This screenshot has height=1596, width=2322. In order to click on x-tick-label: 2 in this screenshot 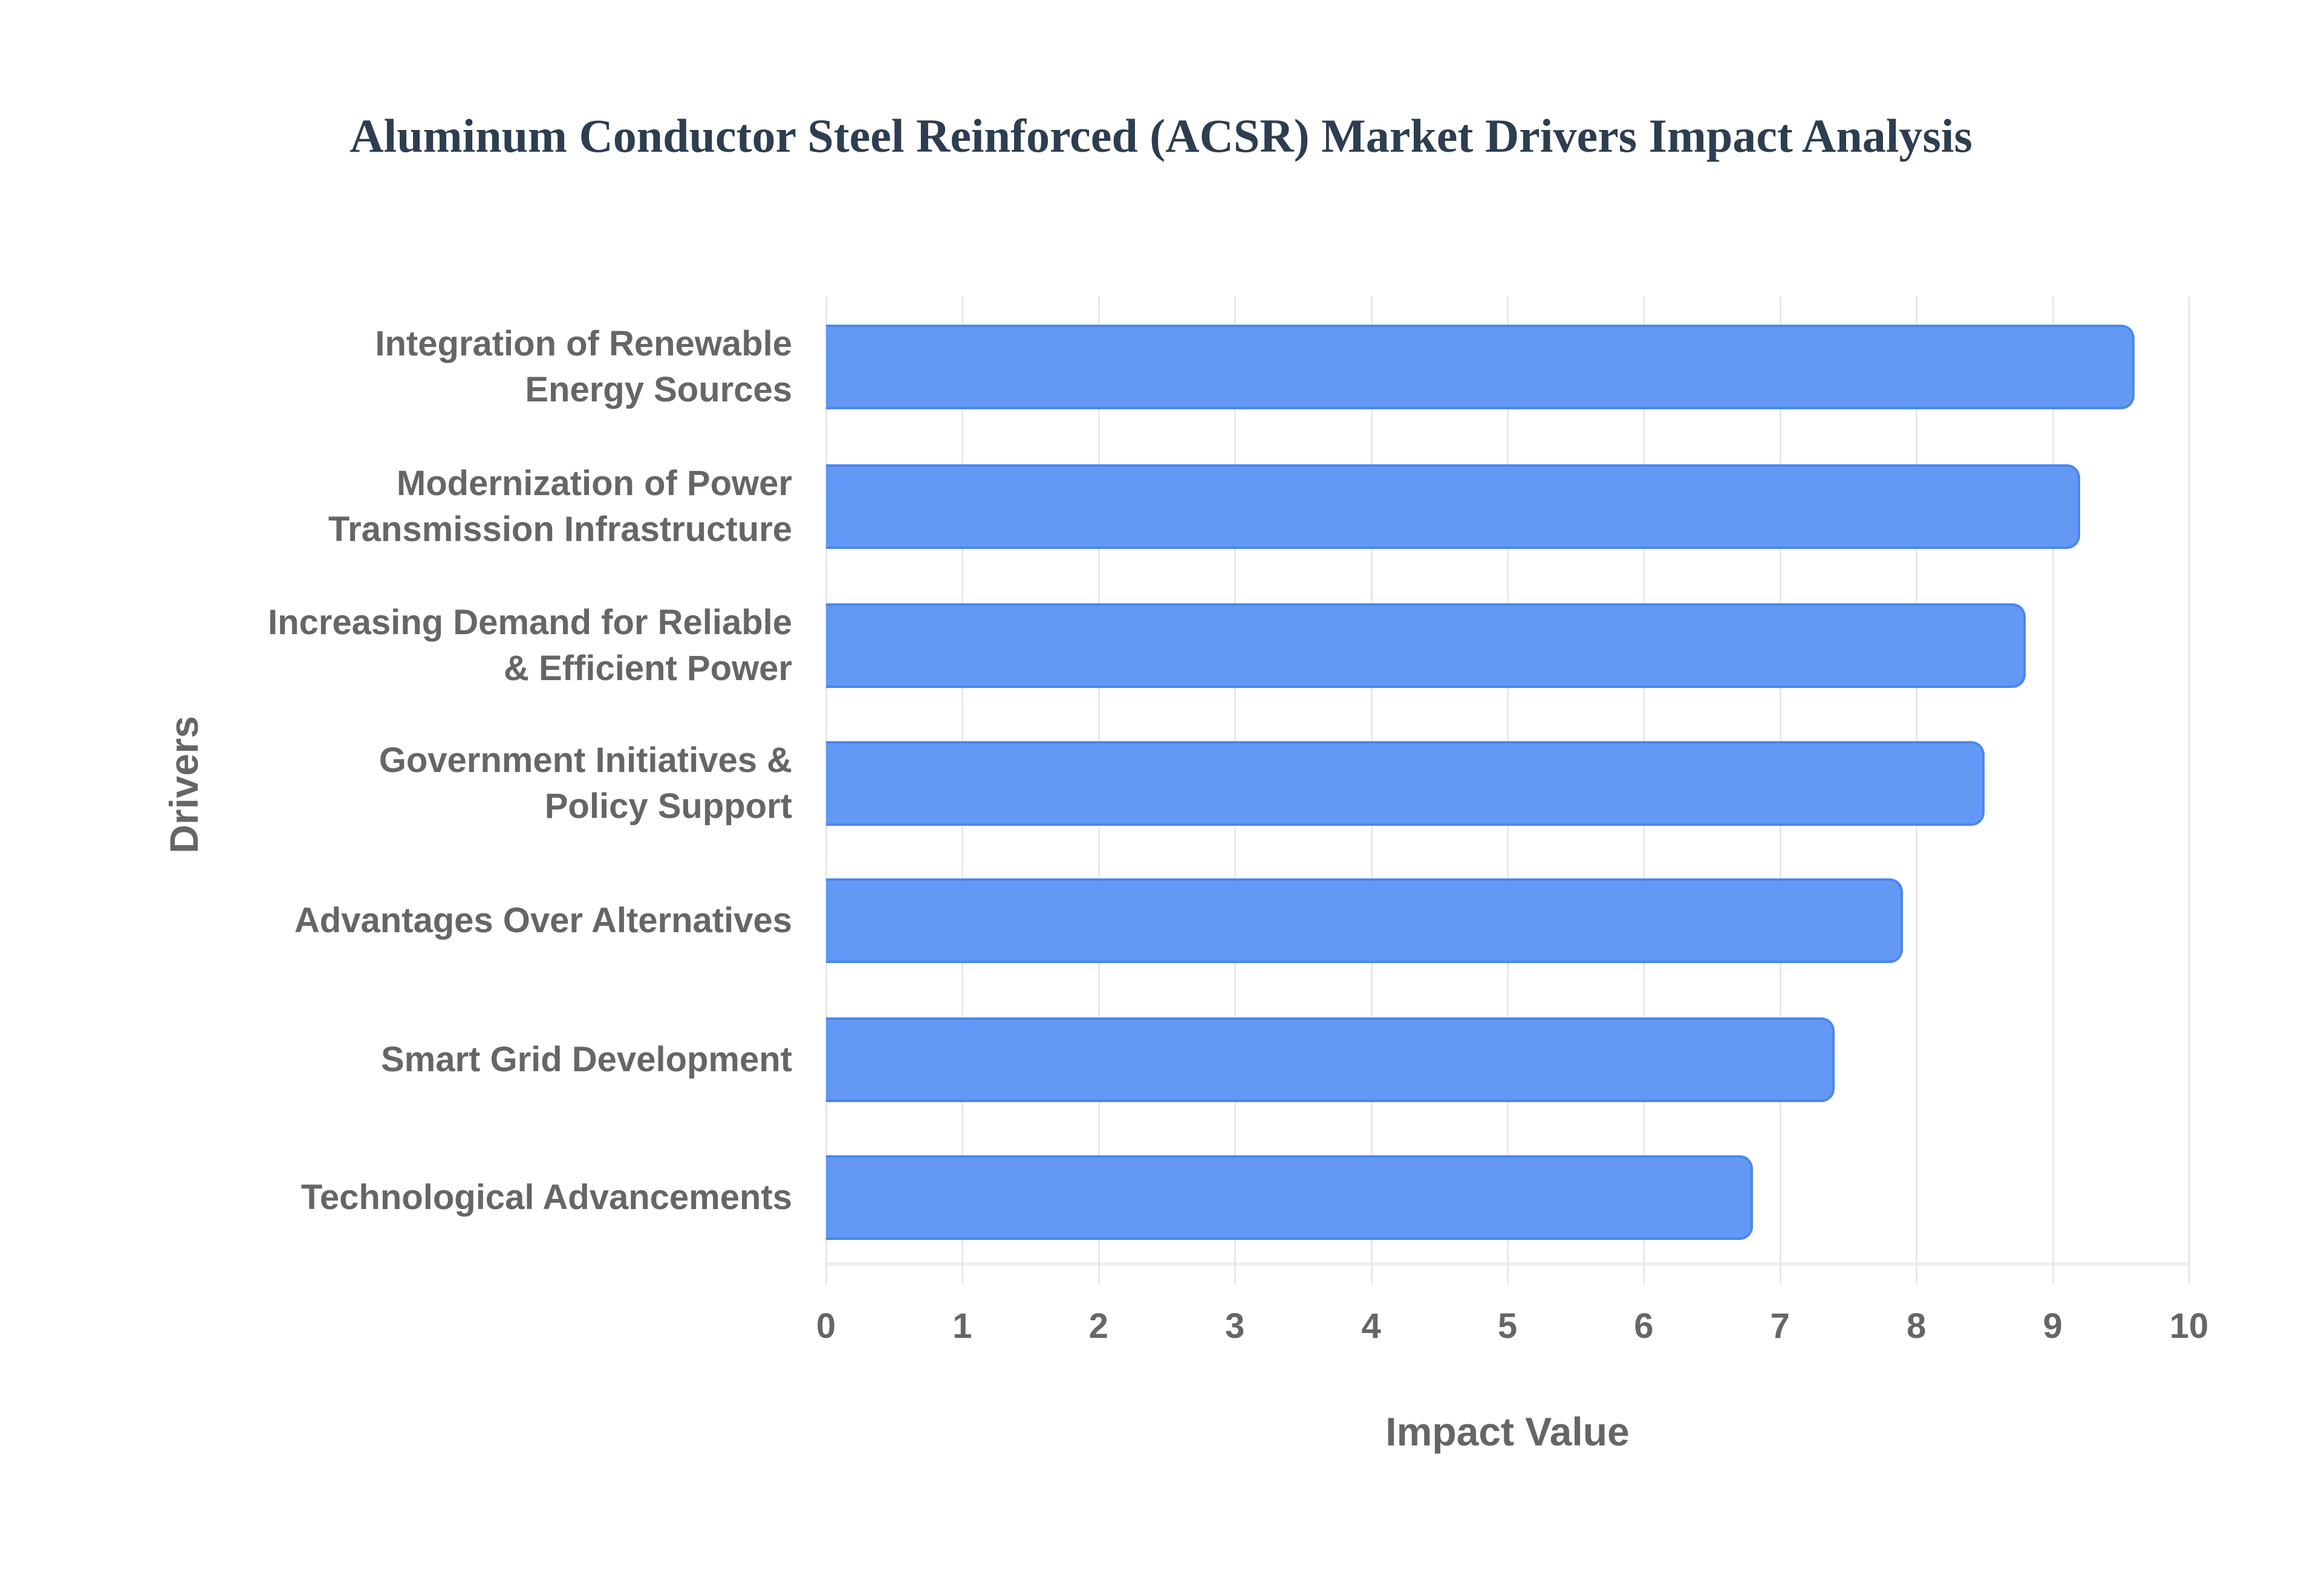, I will do `click(1098, 1326)`.